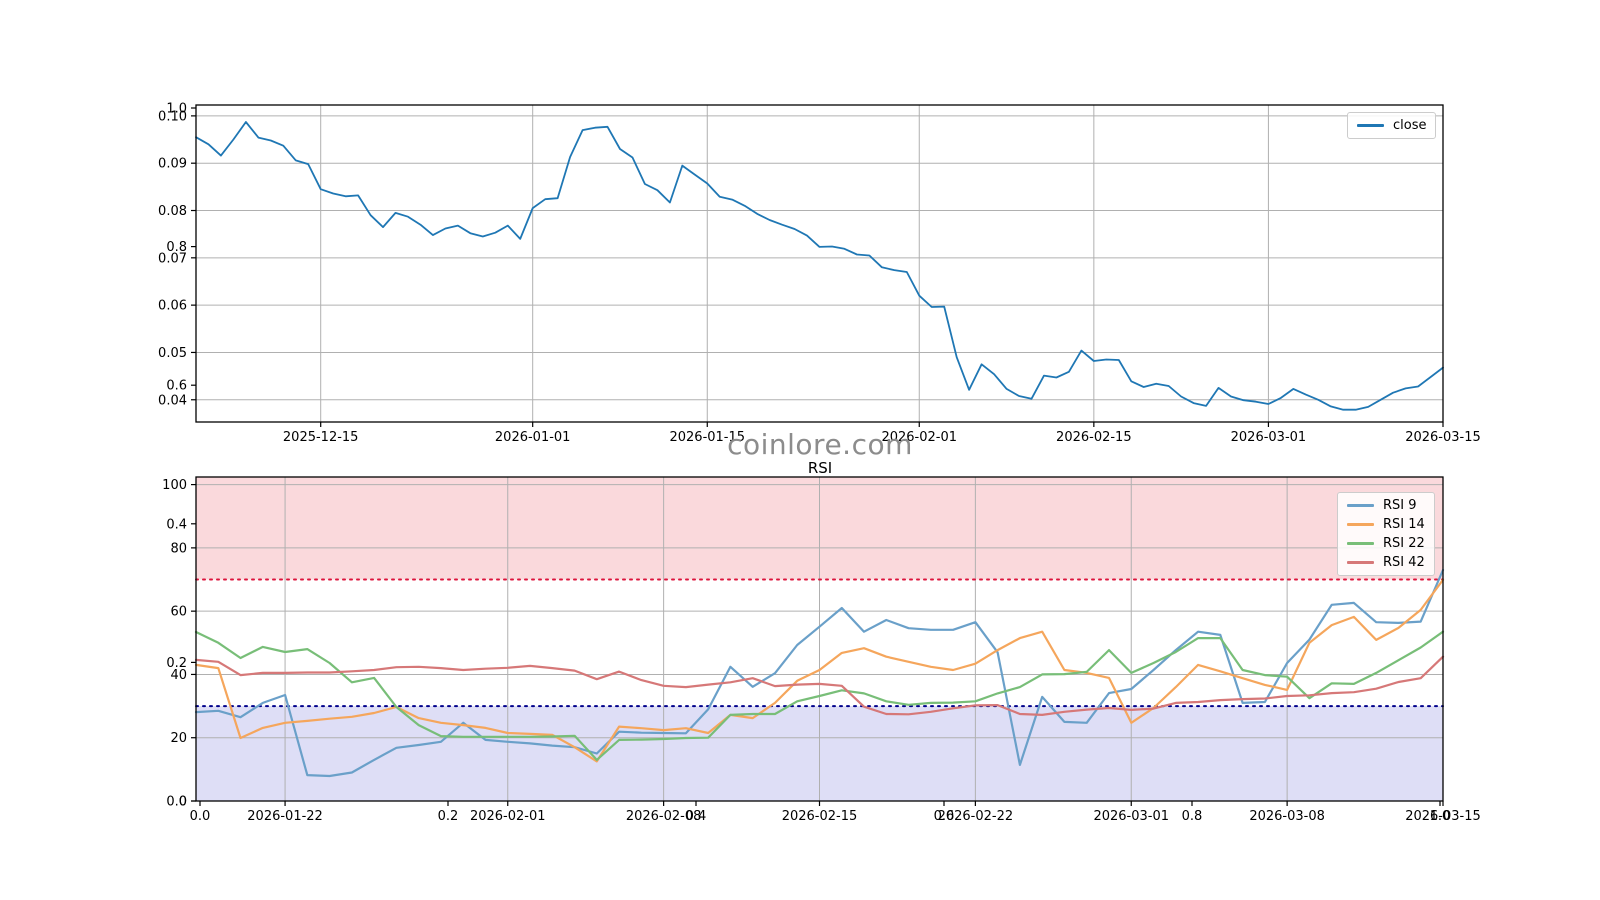 The image size is (1600, 900). What do you see at coordinates (1404, 524) in the screenshot?
I see `legend-label: RSI 14` at bounding box center [1404, 524].